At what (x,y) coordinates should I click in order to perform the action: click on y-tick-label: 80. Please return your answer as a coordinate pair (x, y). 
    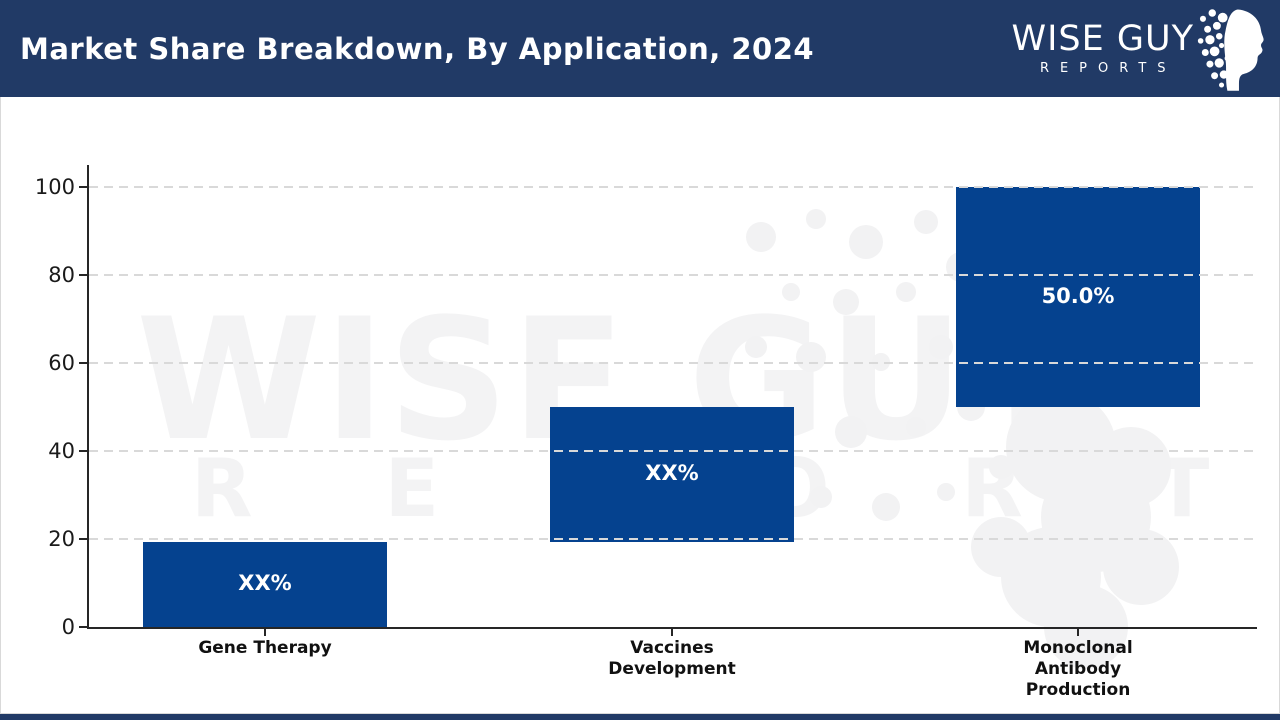
    Looking at the image, I should click on (61, 275).